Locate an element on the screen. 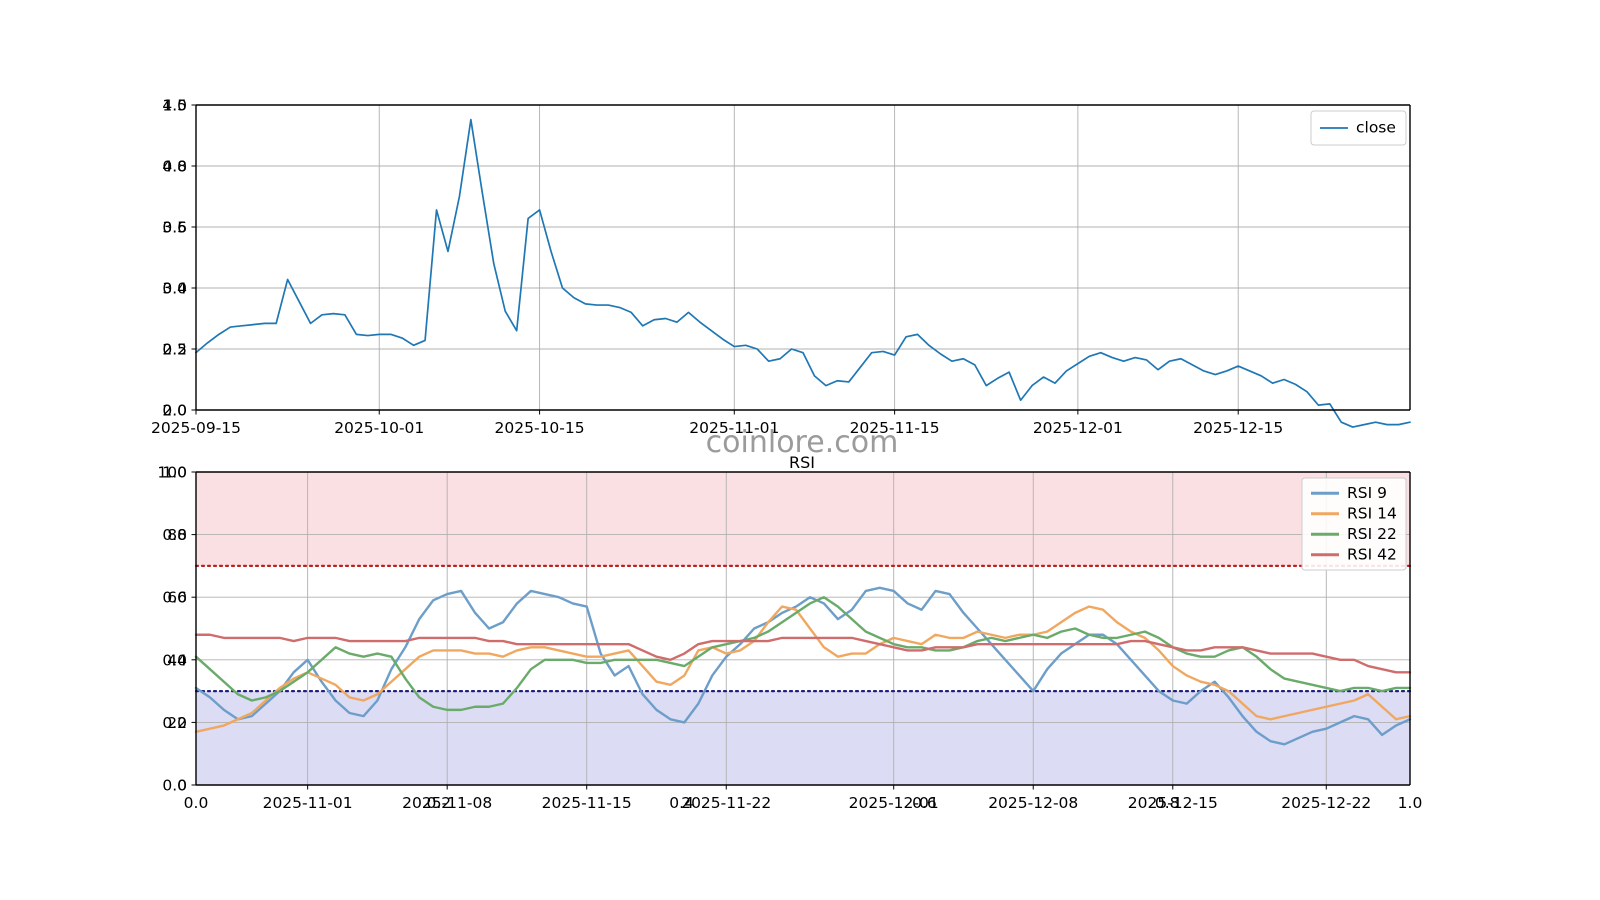 The width and height of the screenshot is (1600, 900). price-x-tick-label-5: 2025-12-01 is located at coordinates (1078, 428).